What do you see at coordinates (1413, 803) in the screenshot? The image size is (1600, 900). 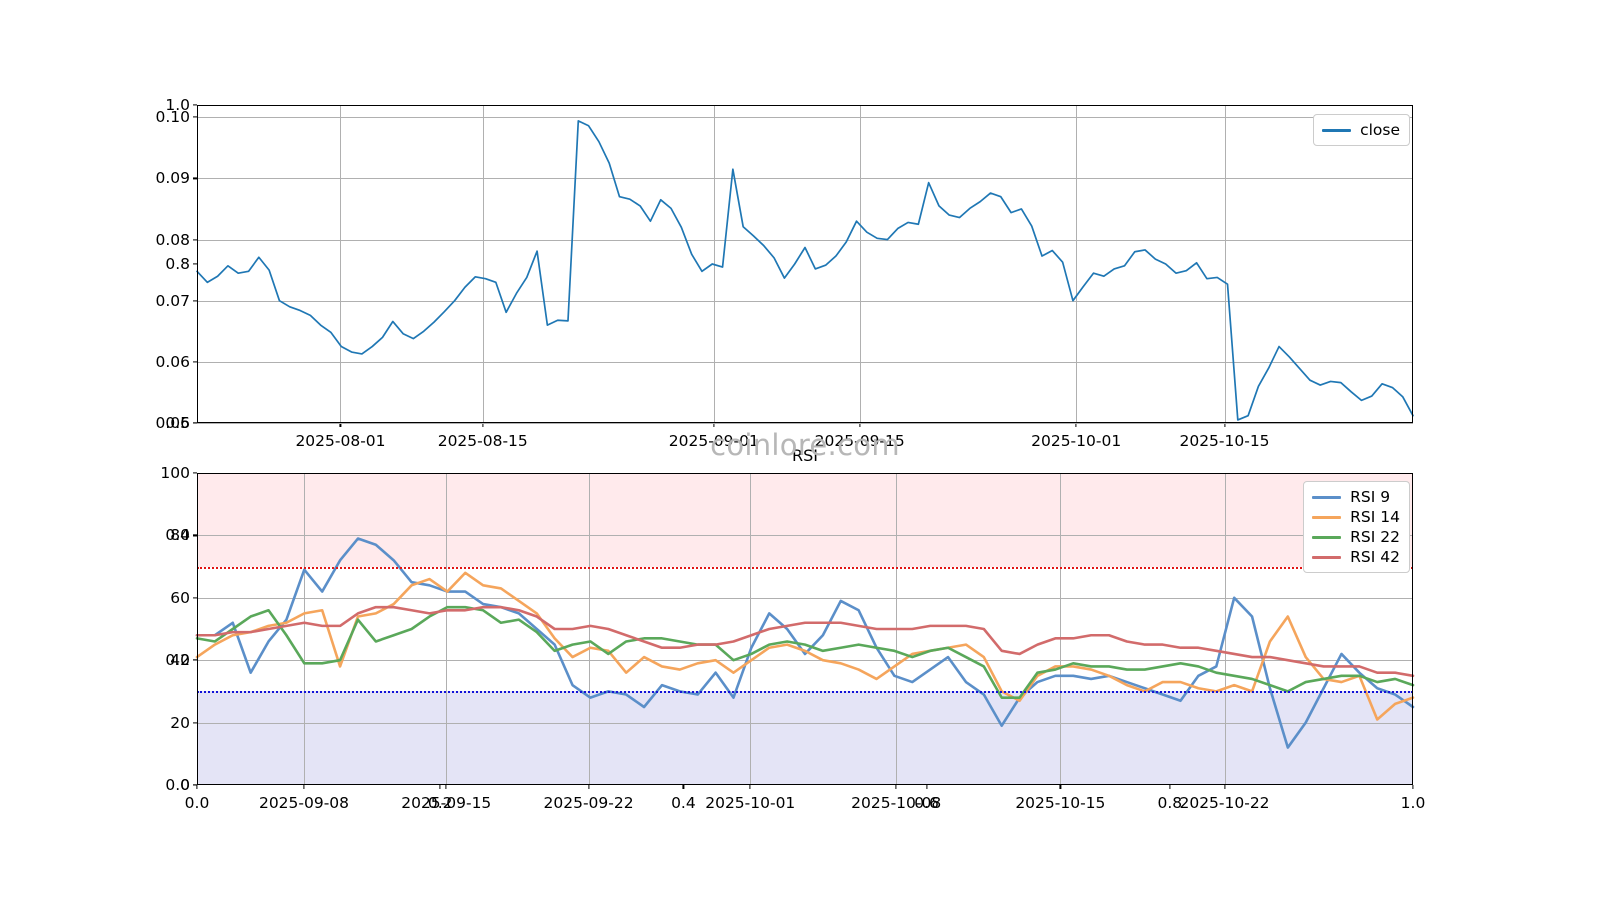 I see `rsi-x-tick-label-alt: 1.0` at bounding box center [1413, 803].